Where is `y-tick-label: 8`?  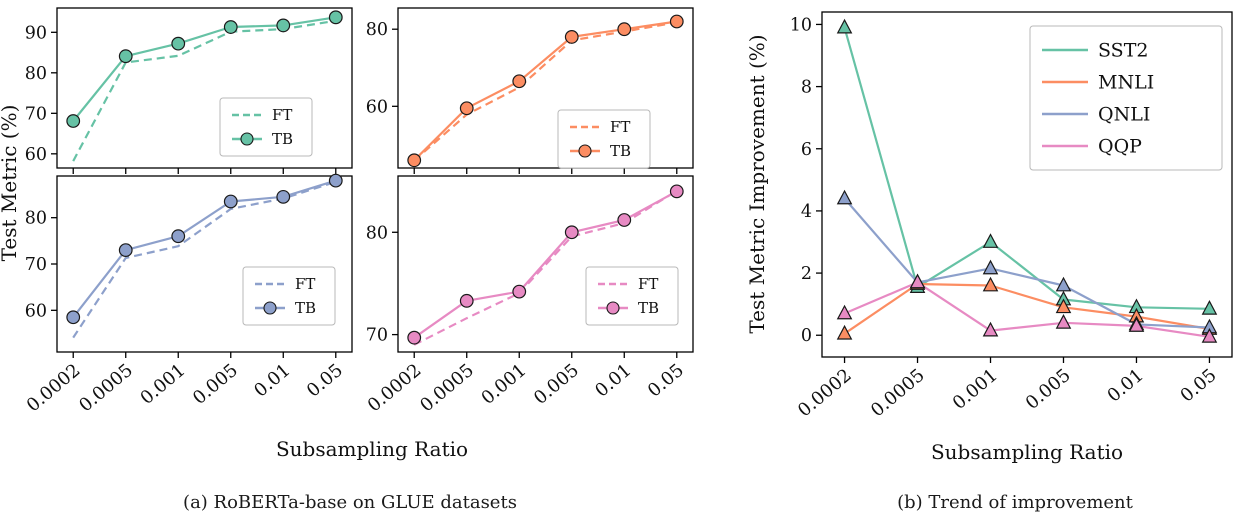 y-tick-label: 8 is located at coordinates (806, 88).